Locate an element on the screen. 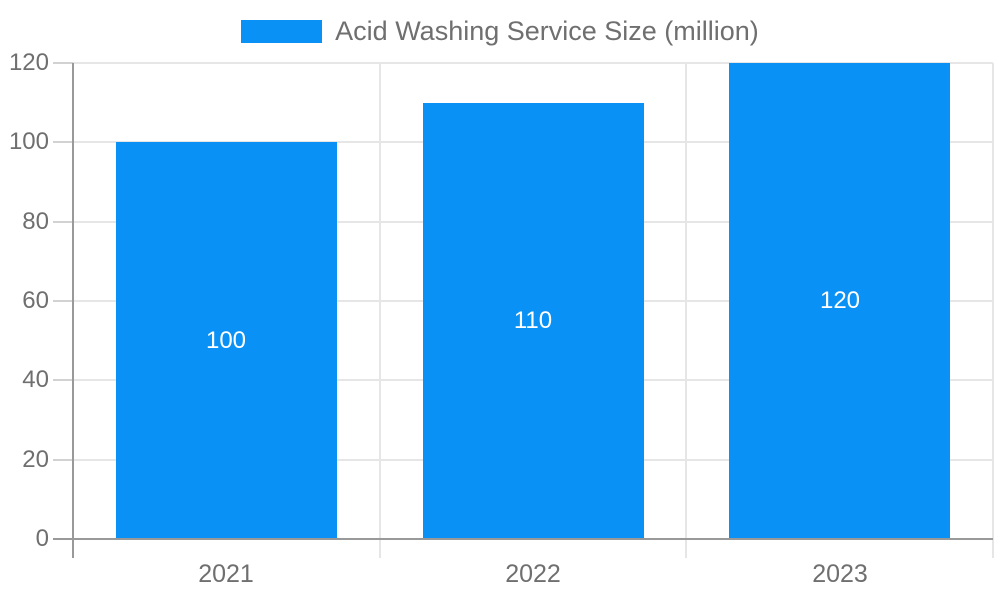 Image resolution: width=1000 pixels, height=600 pixels. y-tick-label: 0 is located at coordinates (42, 538).